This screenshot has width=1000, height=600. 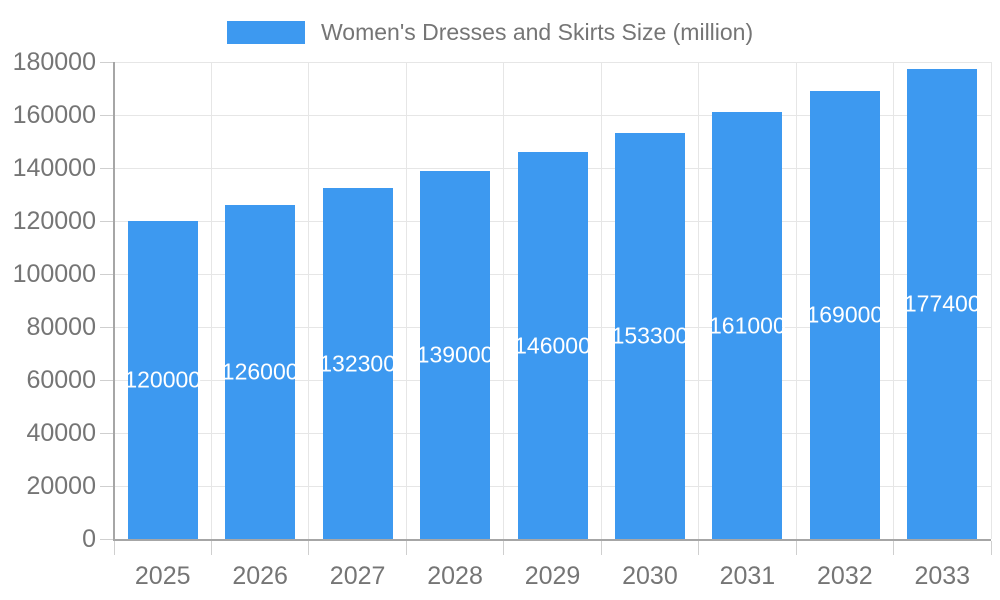 I want to click on x-axis-label: 2027, so click(x=357, y=576).